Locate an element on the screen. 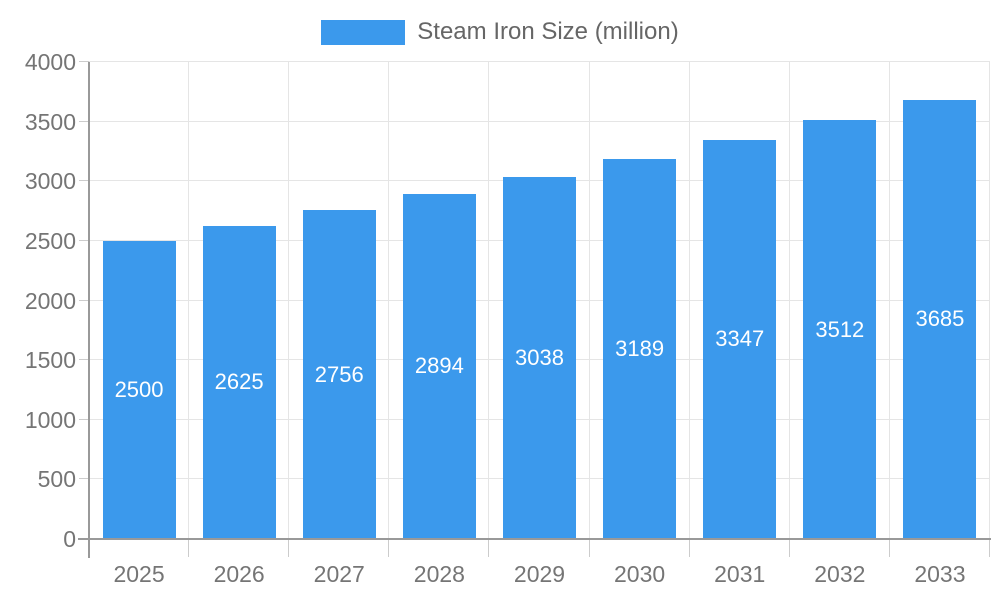  bar-value-label: 2500 is located at coordinates (139, 389).